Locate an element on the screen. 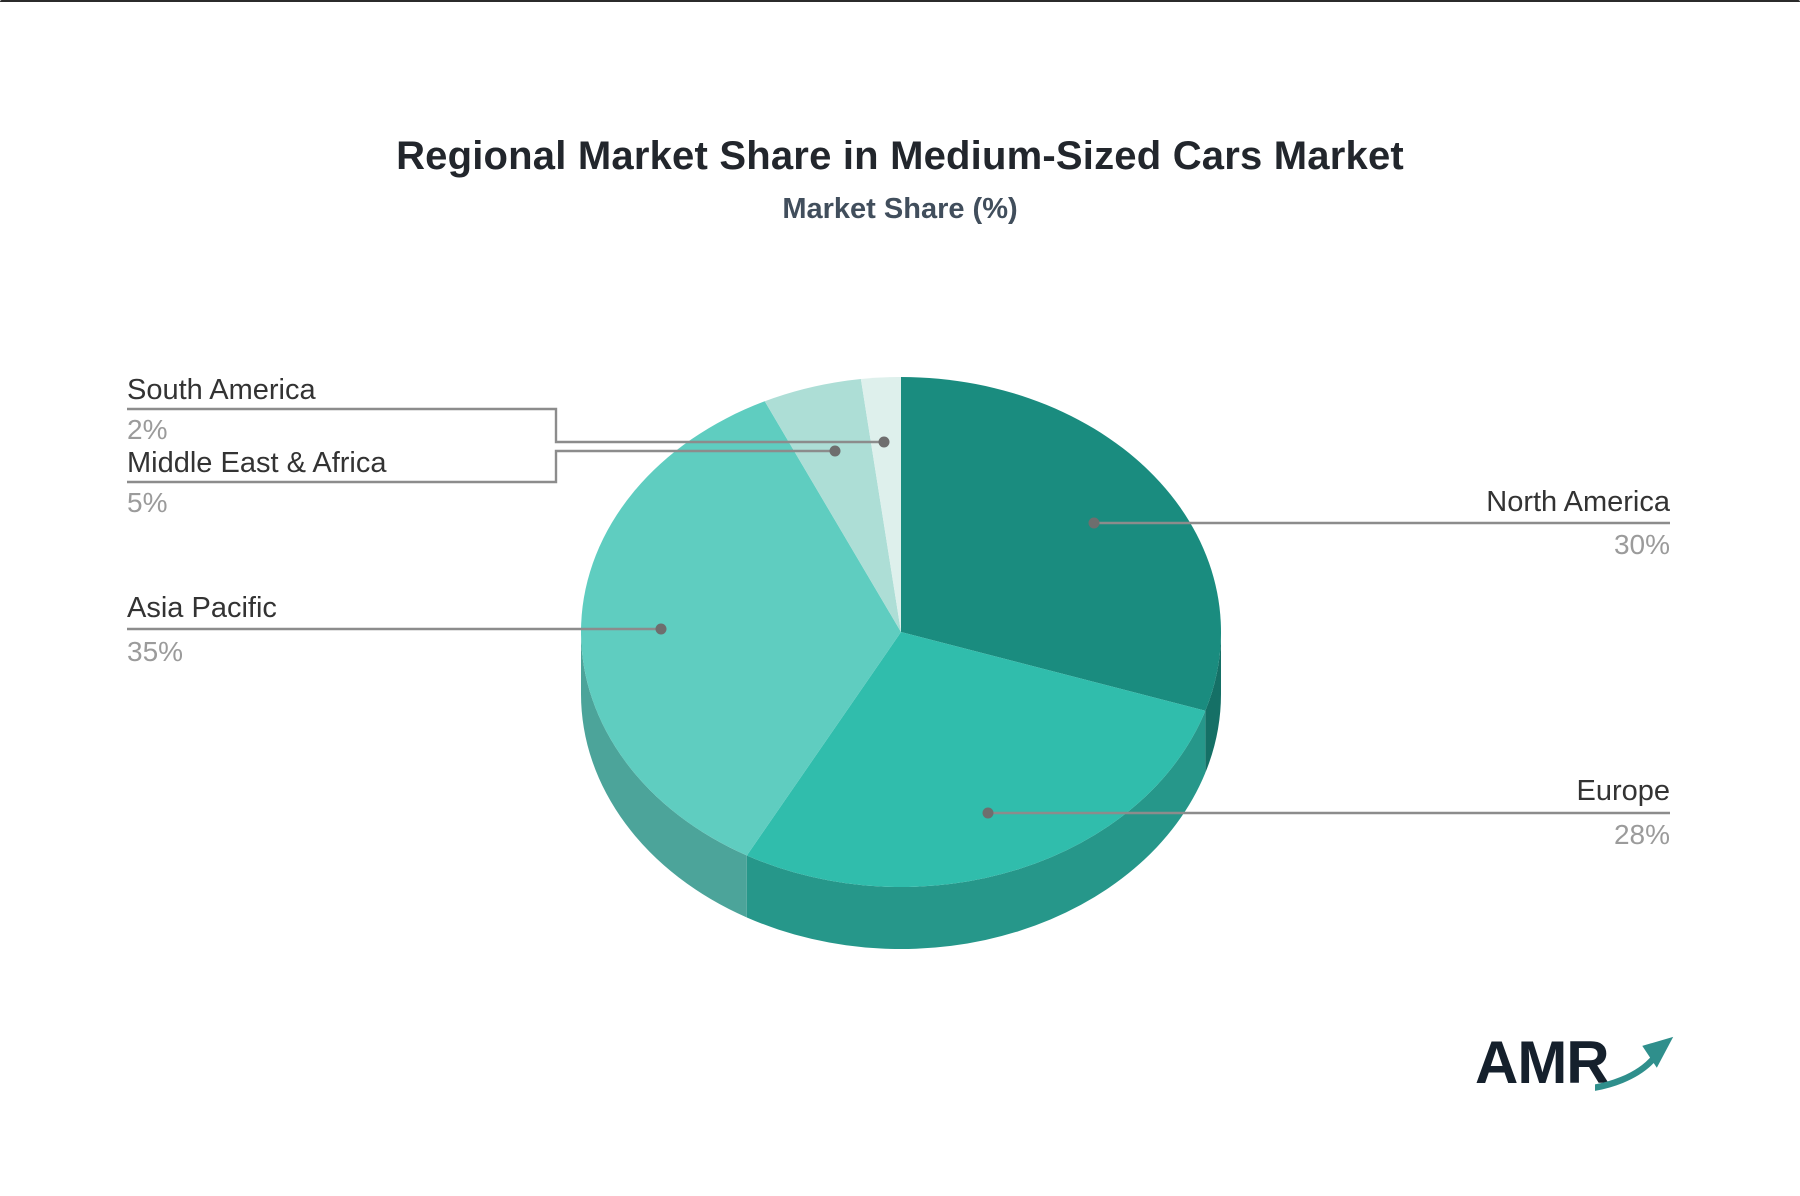 Image resolution: width=1800 pixels, height=1196 pixels. chart-subtitle: Market Share (%) is located at coordinates (900, 209).